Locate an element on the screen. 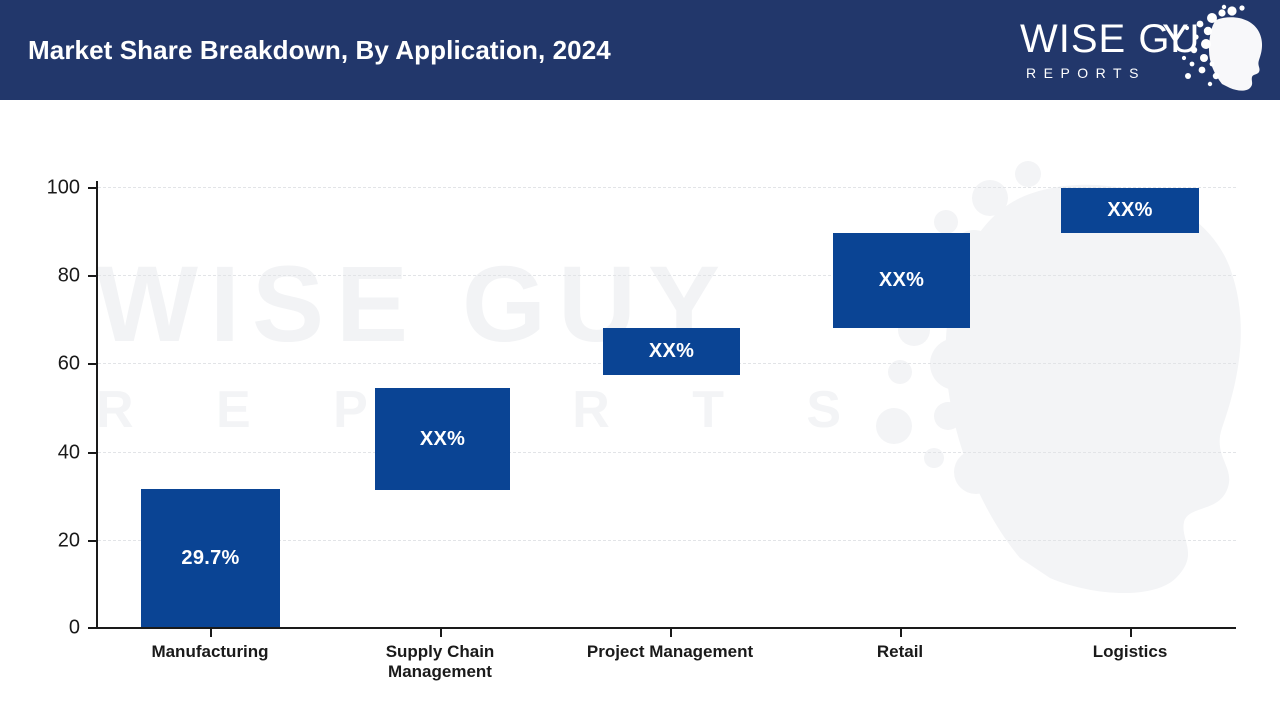  bar-label-manufacturing: 29.7% is located at coordinates (210, 557).